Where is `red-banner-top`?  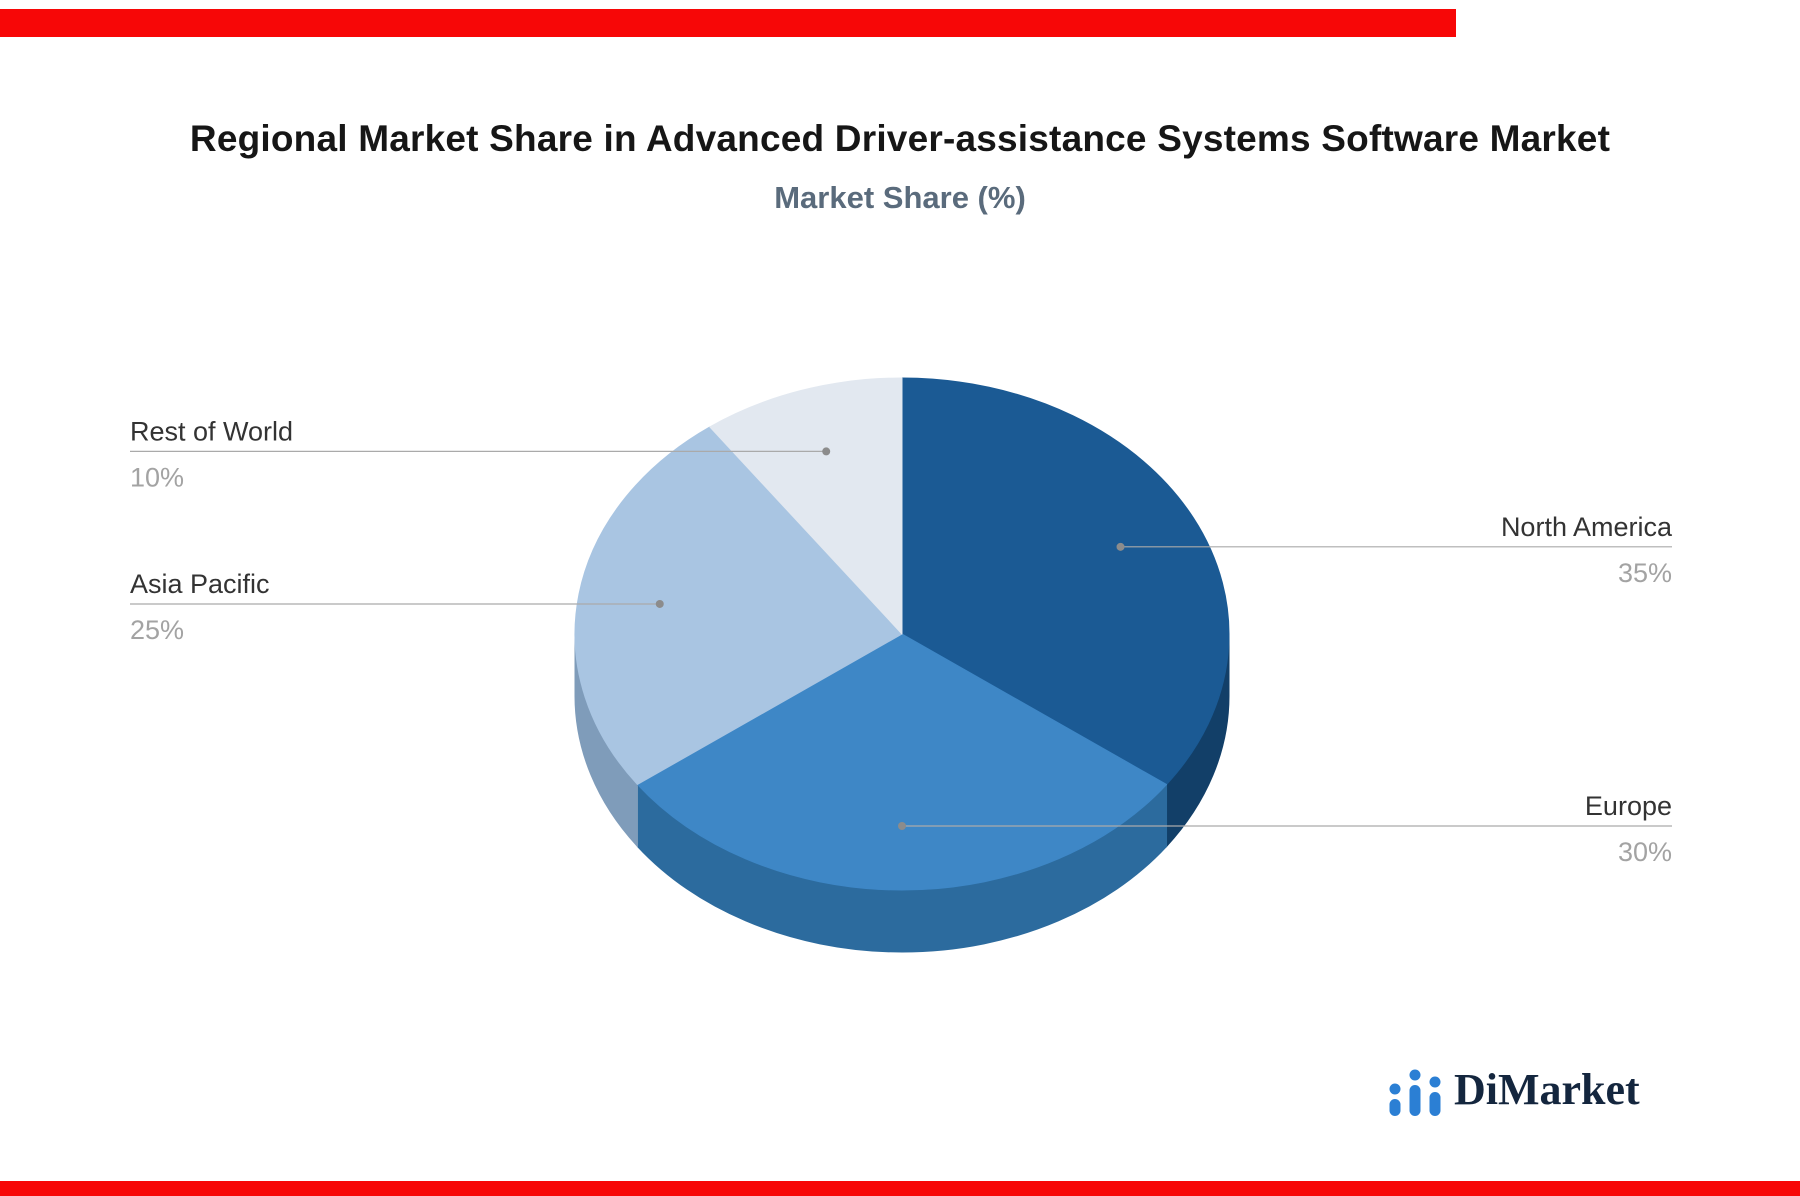
red-banner-top is located at coordinates (728, 23).